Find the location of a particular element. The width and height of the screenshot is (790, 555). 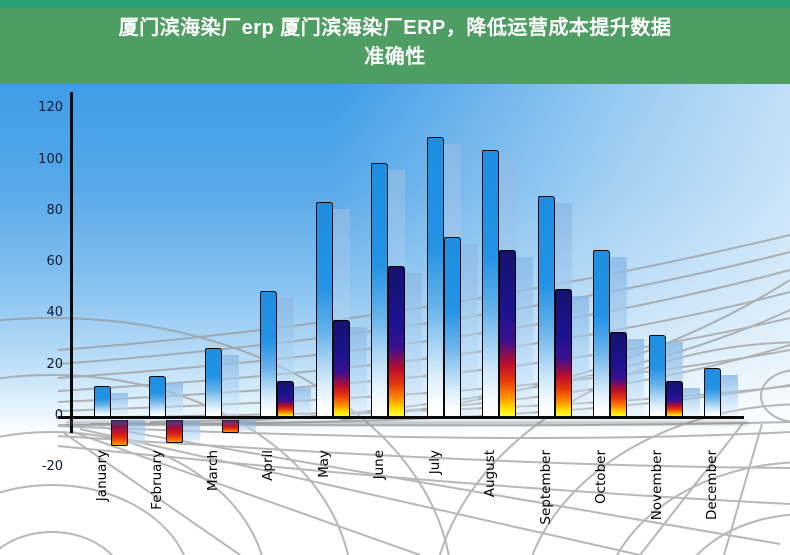

y-tick-20: 20 is located at coordinates (54, 364).